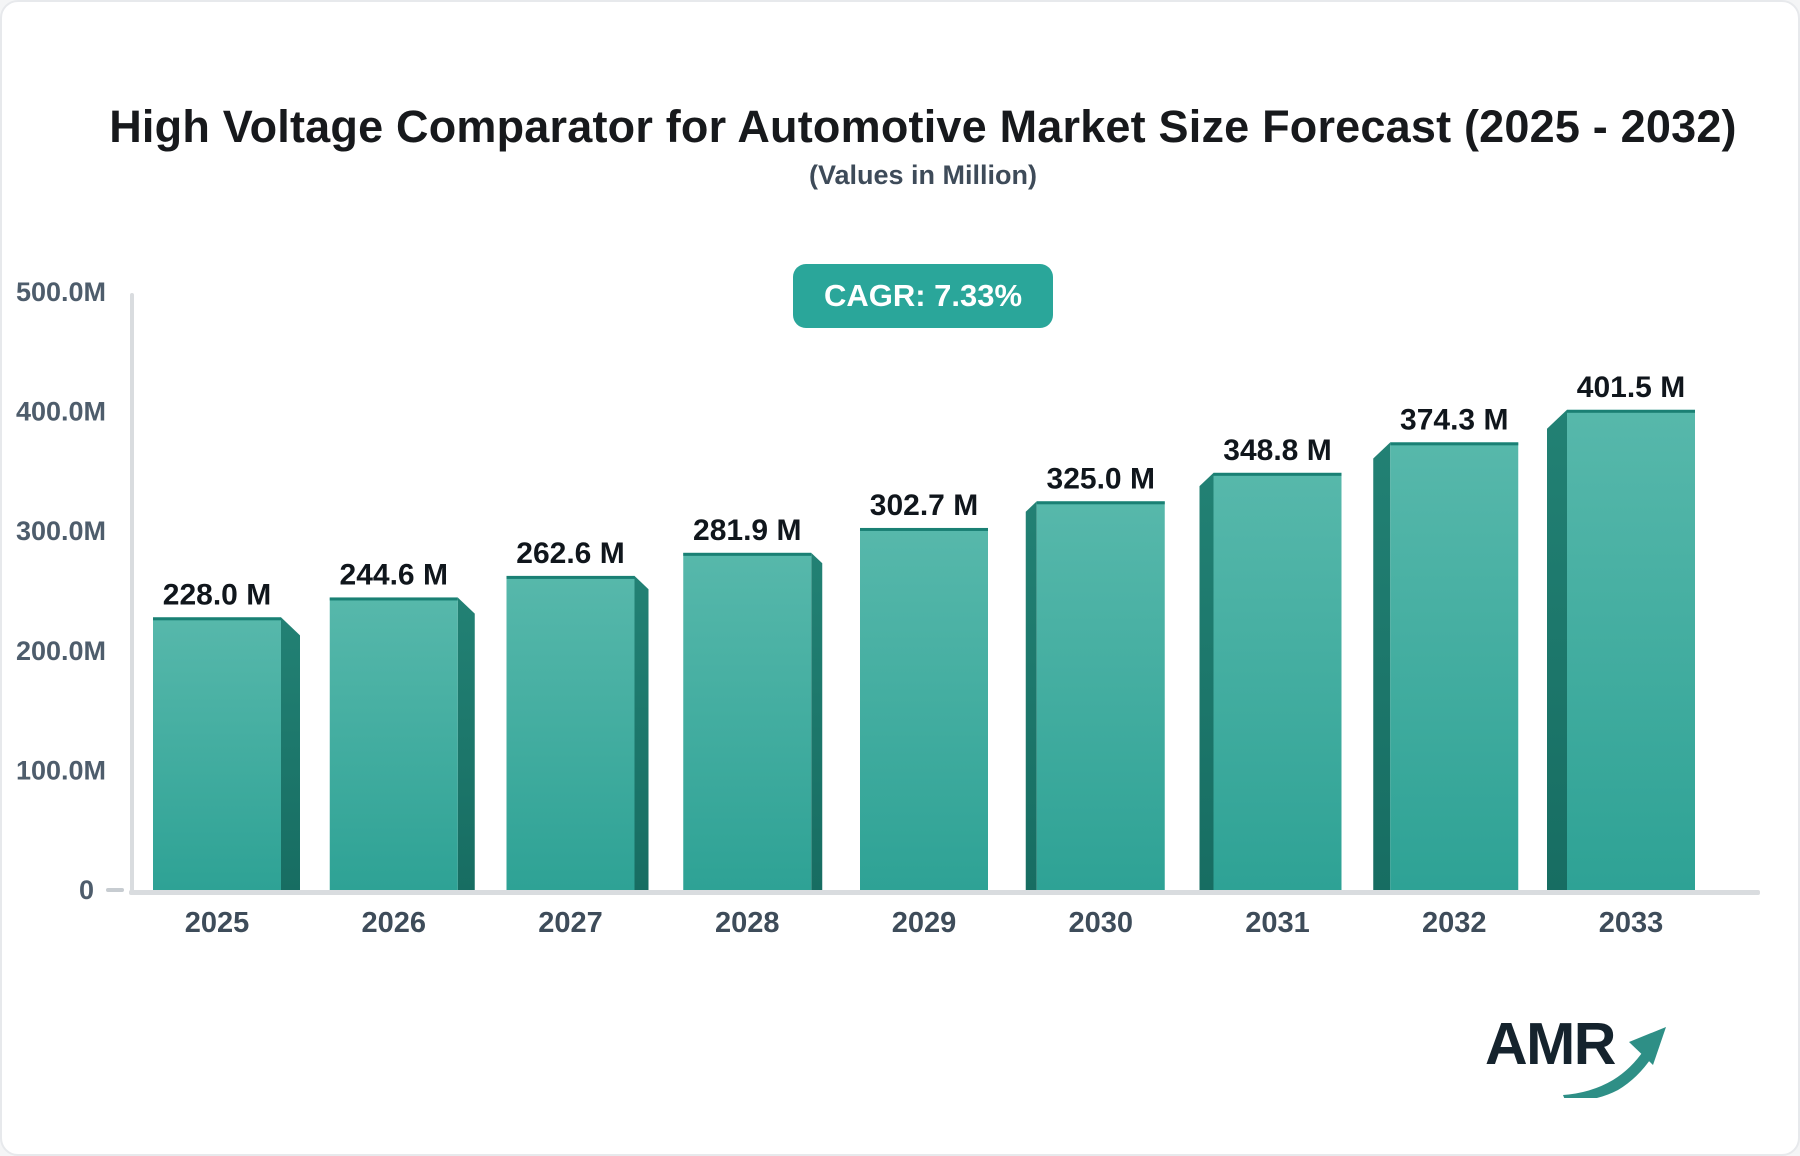 The height and width of the screenshot is (1156, 1800). I want to click on y-tick-label-0: 0, so click(86, 890).